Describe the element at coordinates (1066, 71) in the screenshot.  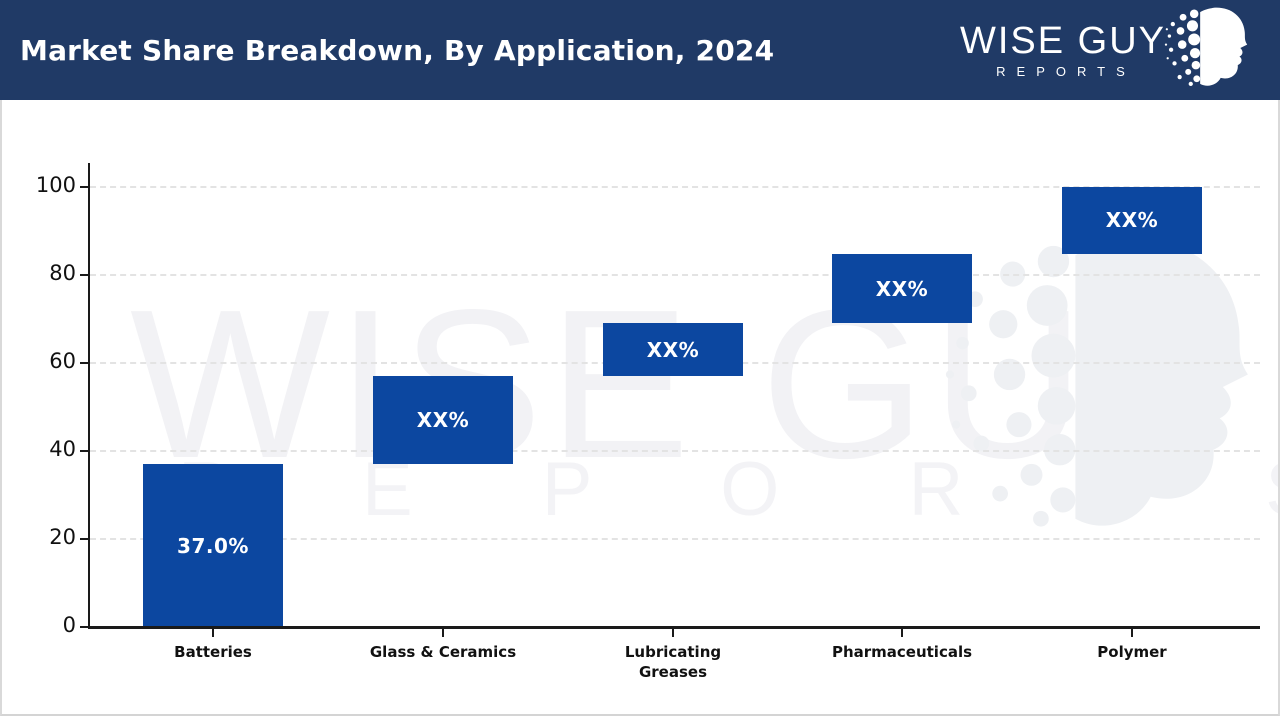
I see `brand-logo-subtitle: REPORTS` at that location.